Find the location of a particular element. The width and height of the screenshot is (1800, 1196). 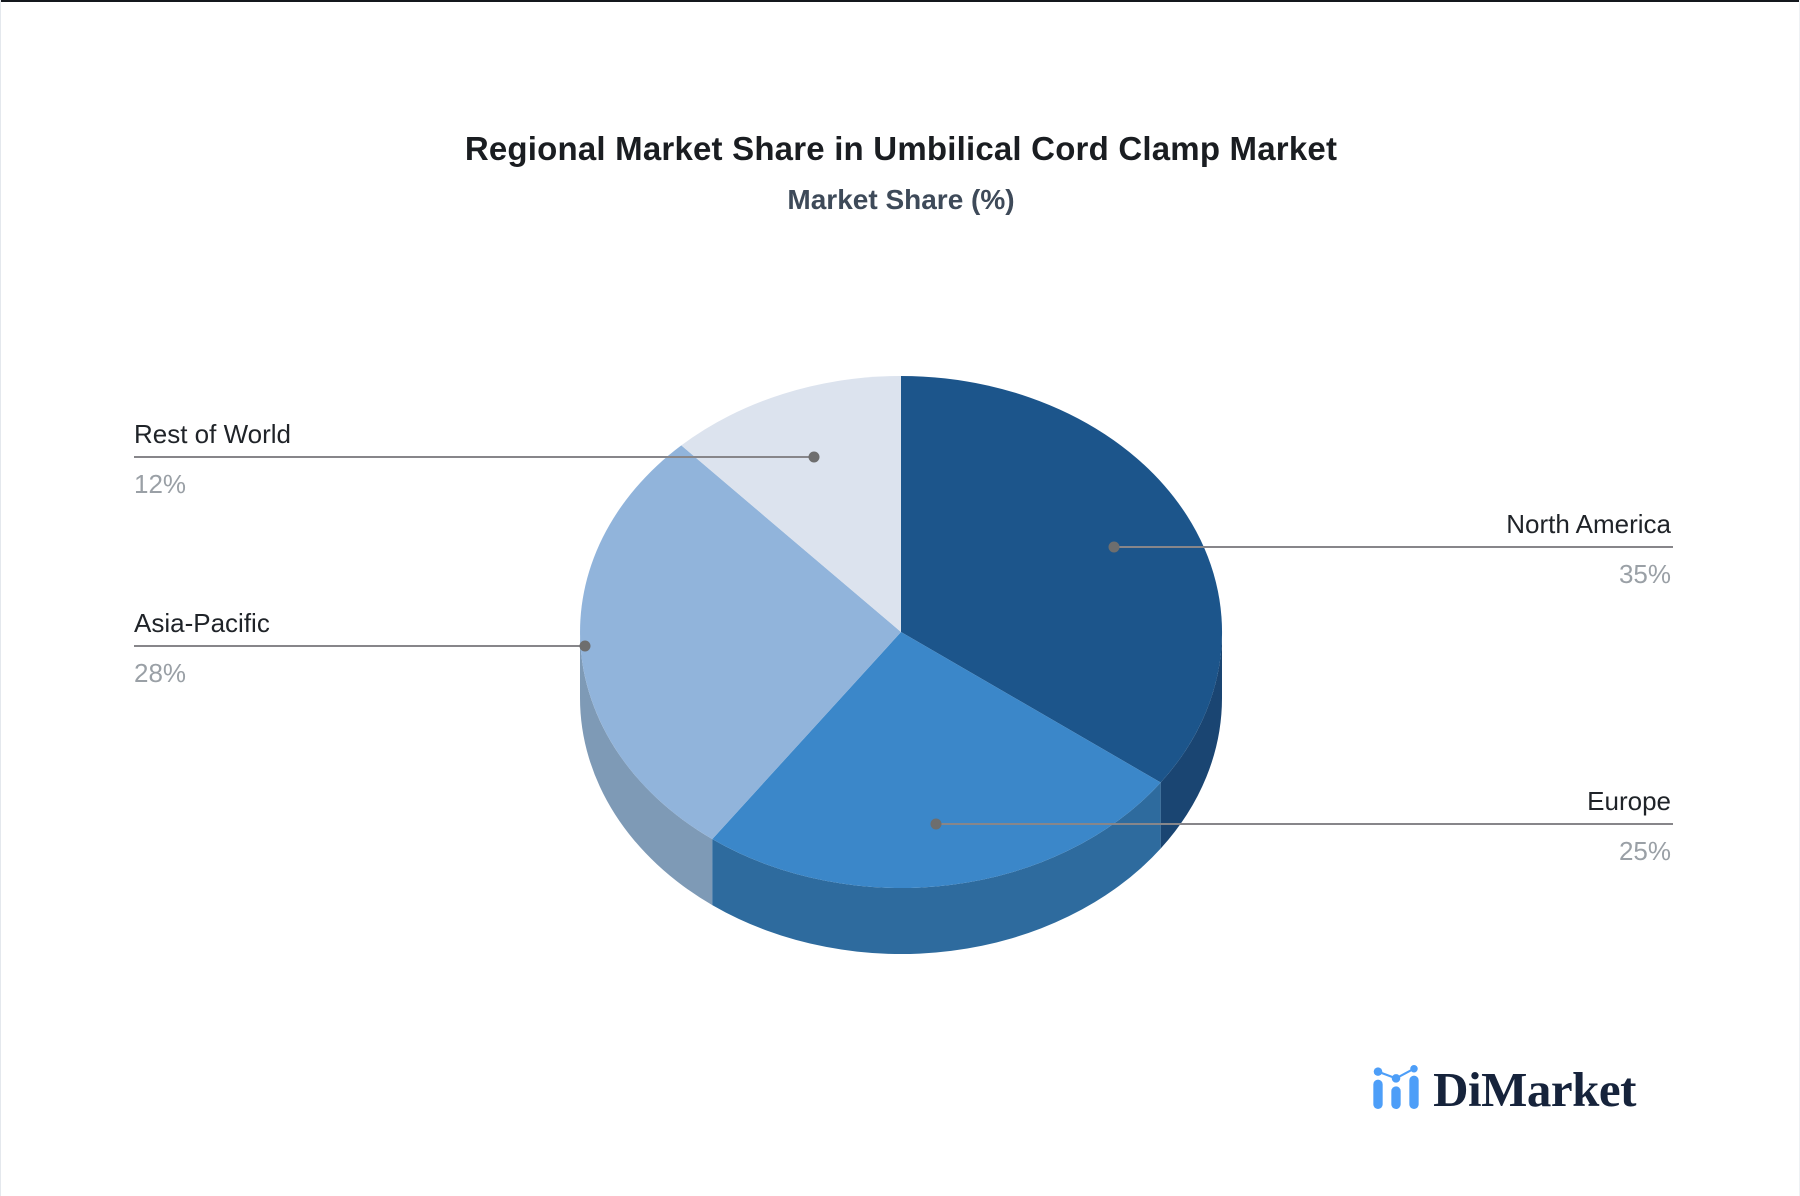

slice-value-europe: 25% is located at coordinates (1644, 851).